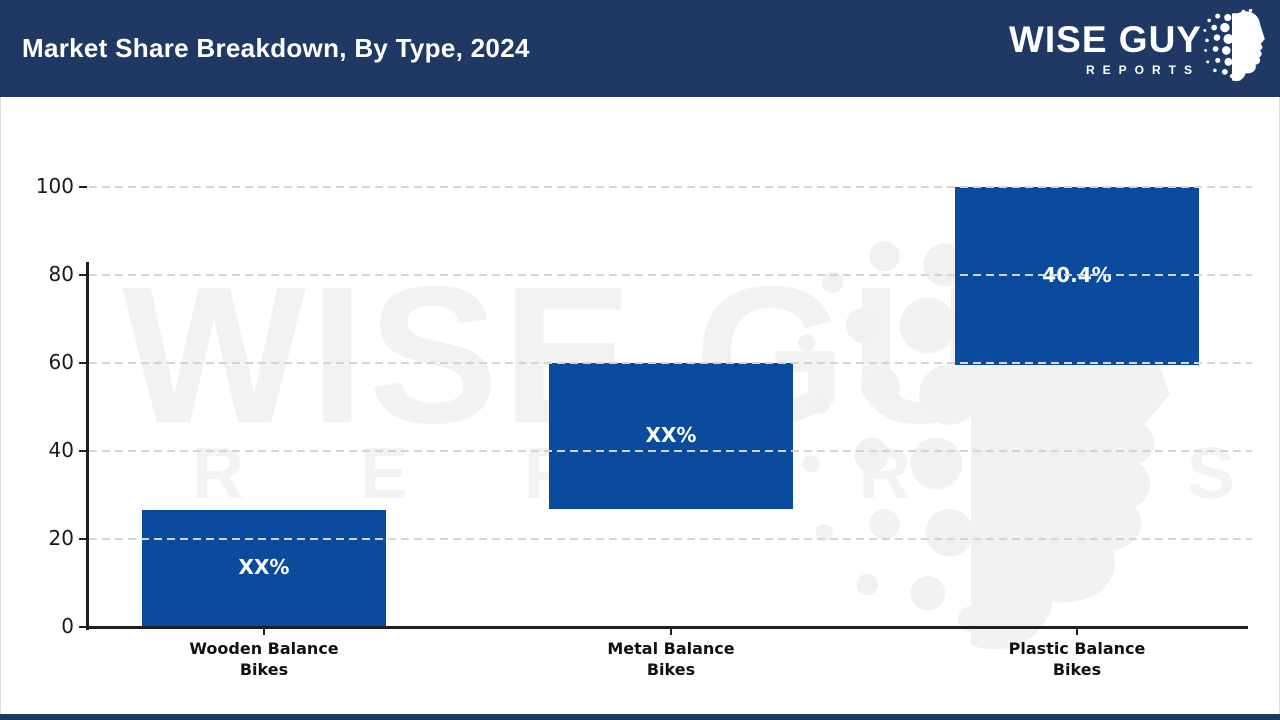  I want to click on y-tick-label: 20, so click(61, 538).